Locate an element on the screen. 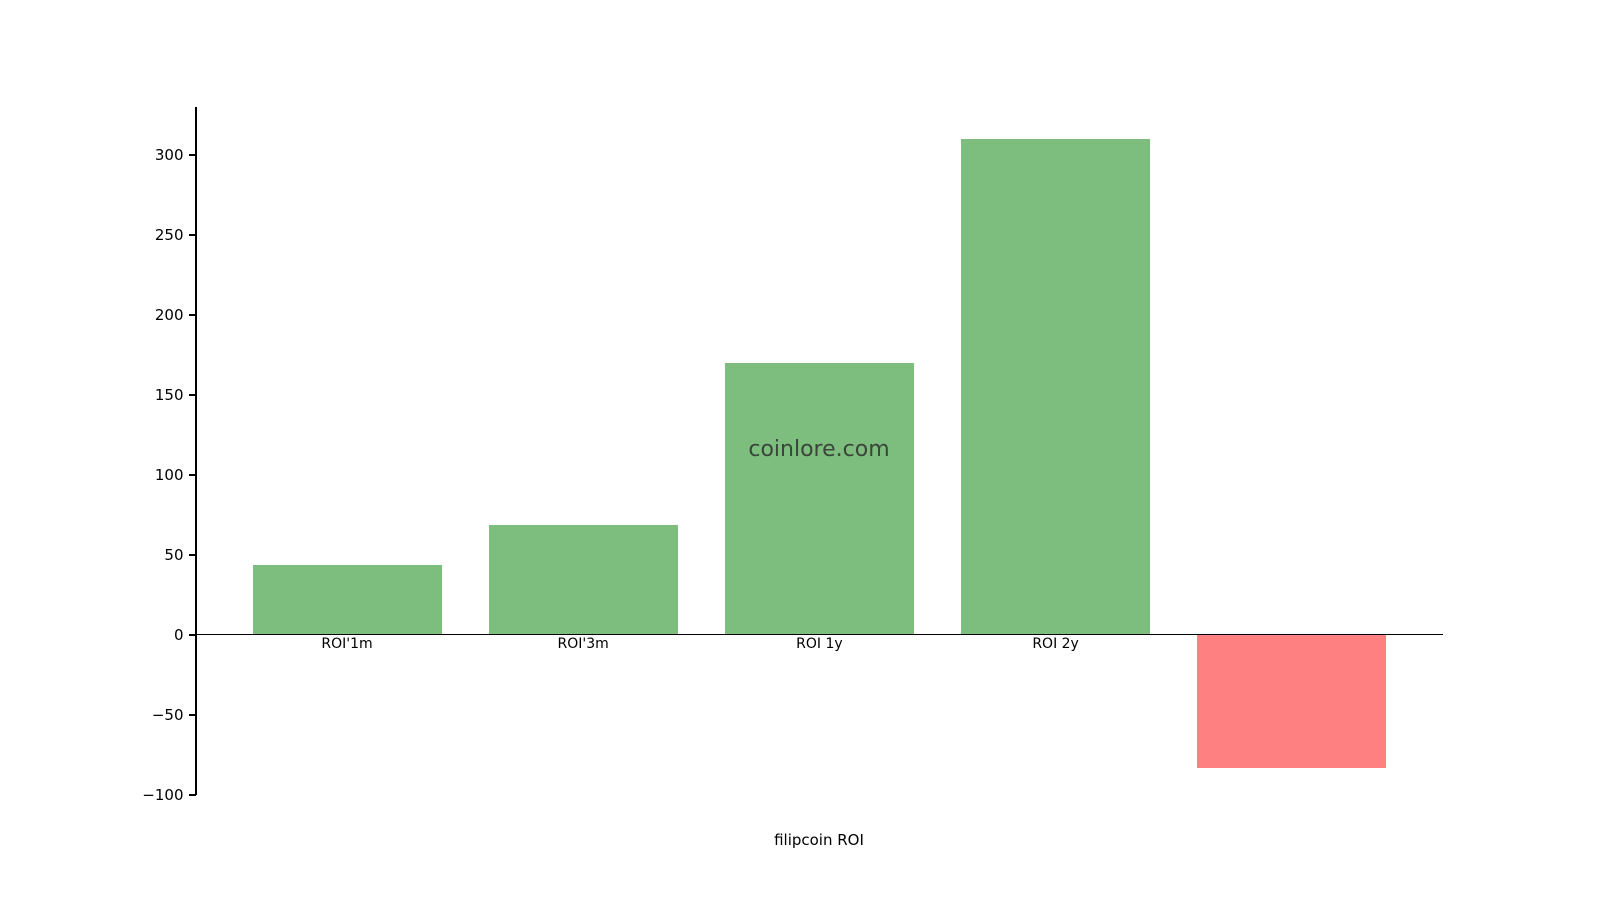  x-tick-label: ROI 2y is located at coordinates (1055, 644).